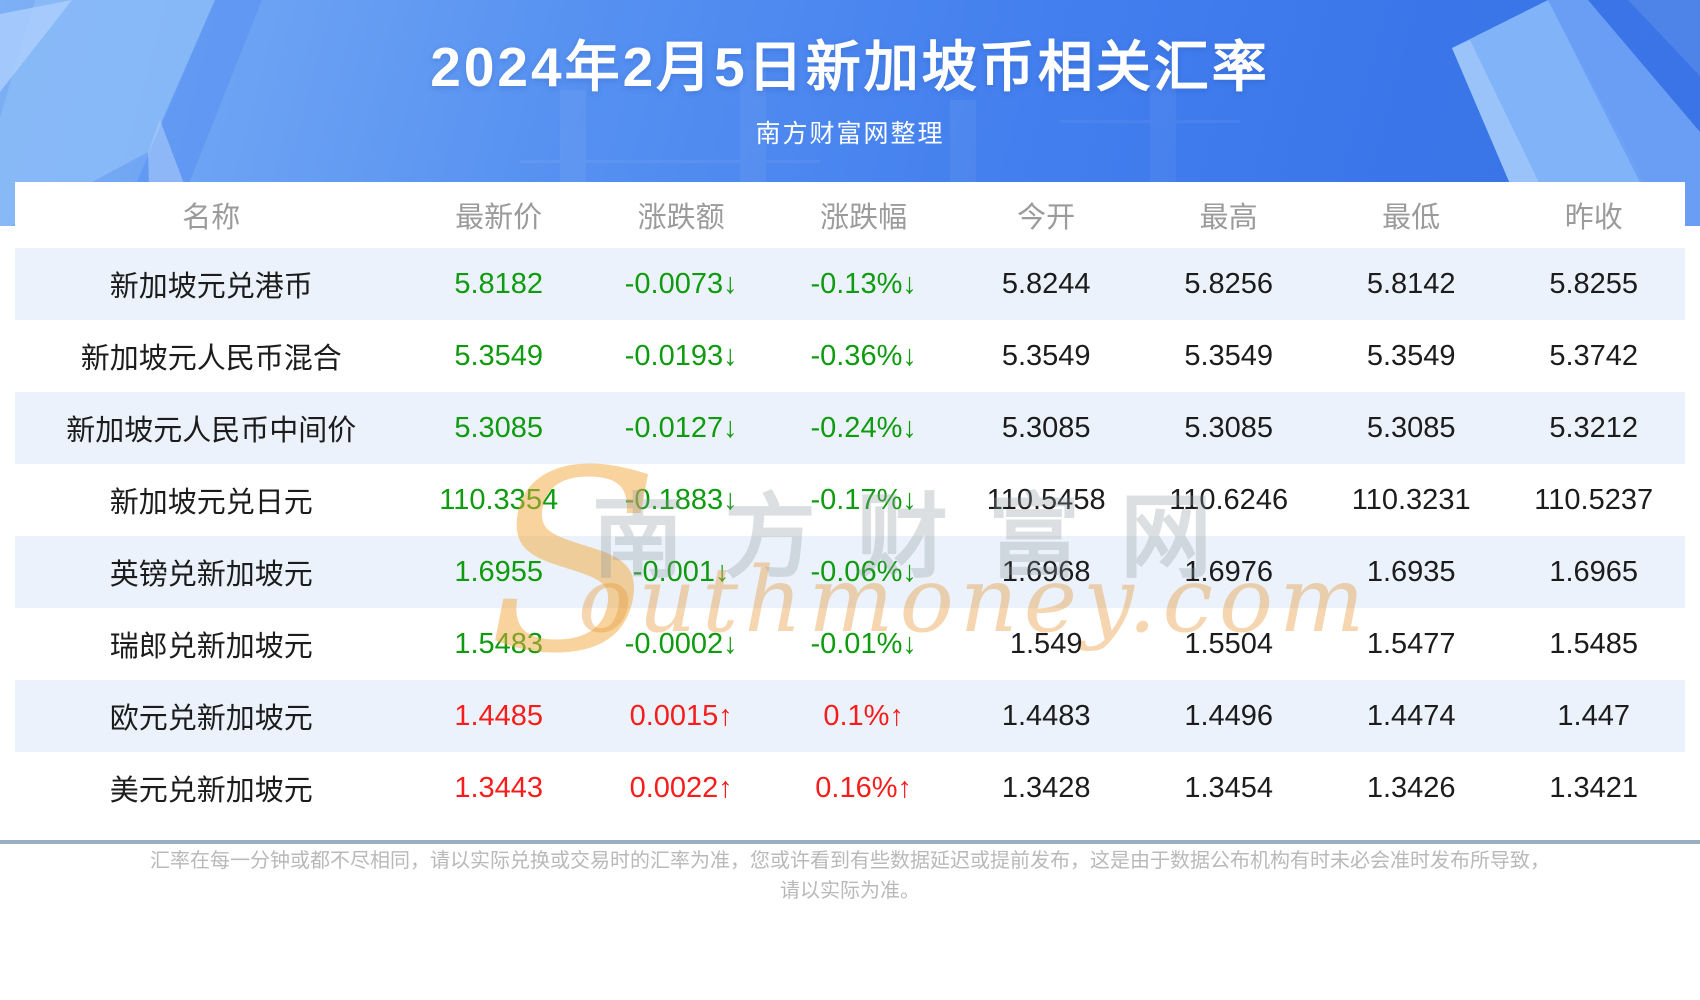  What do you see at coordinates (1411, 787) in the screenshot?
I see `cell-low: 1.3426` at bounding box center [1411, 787].